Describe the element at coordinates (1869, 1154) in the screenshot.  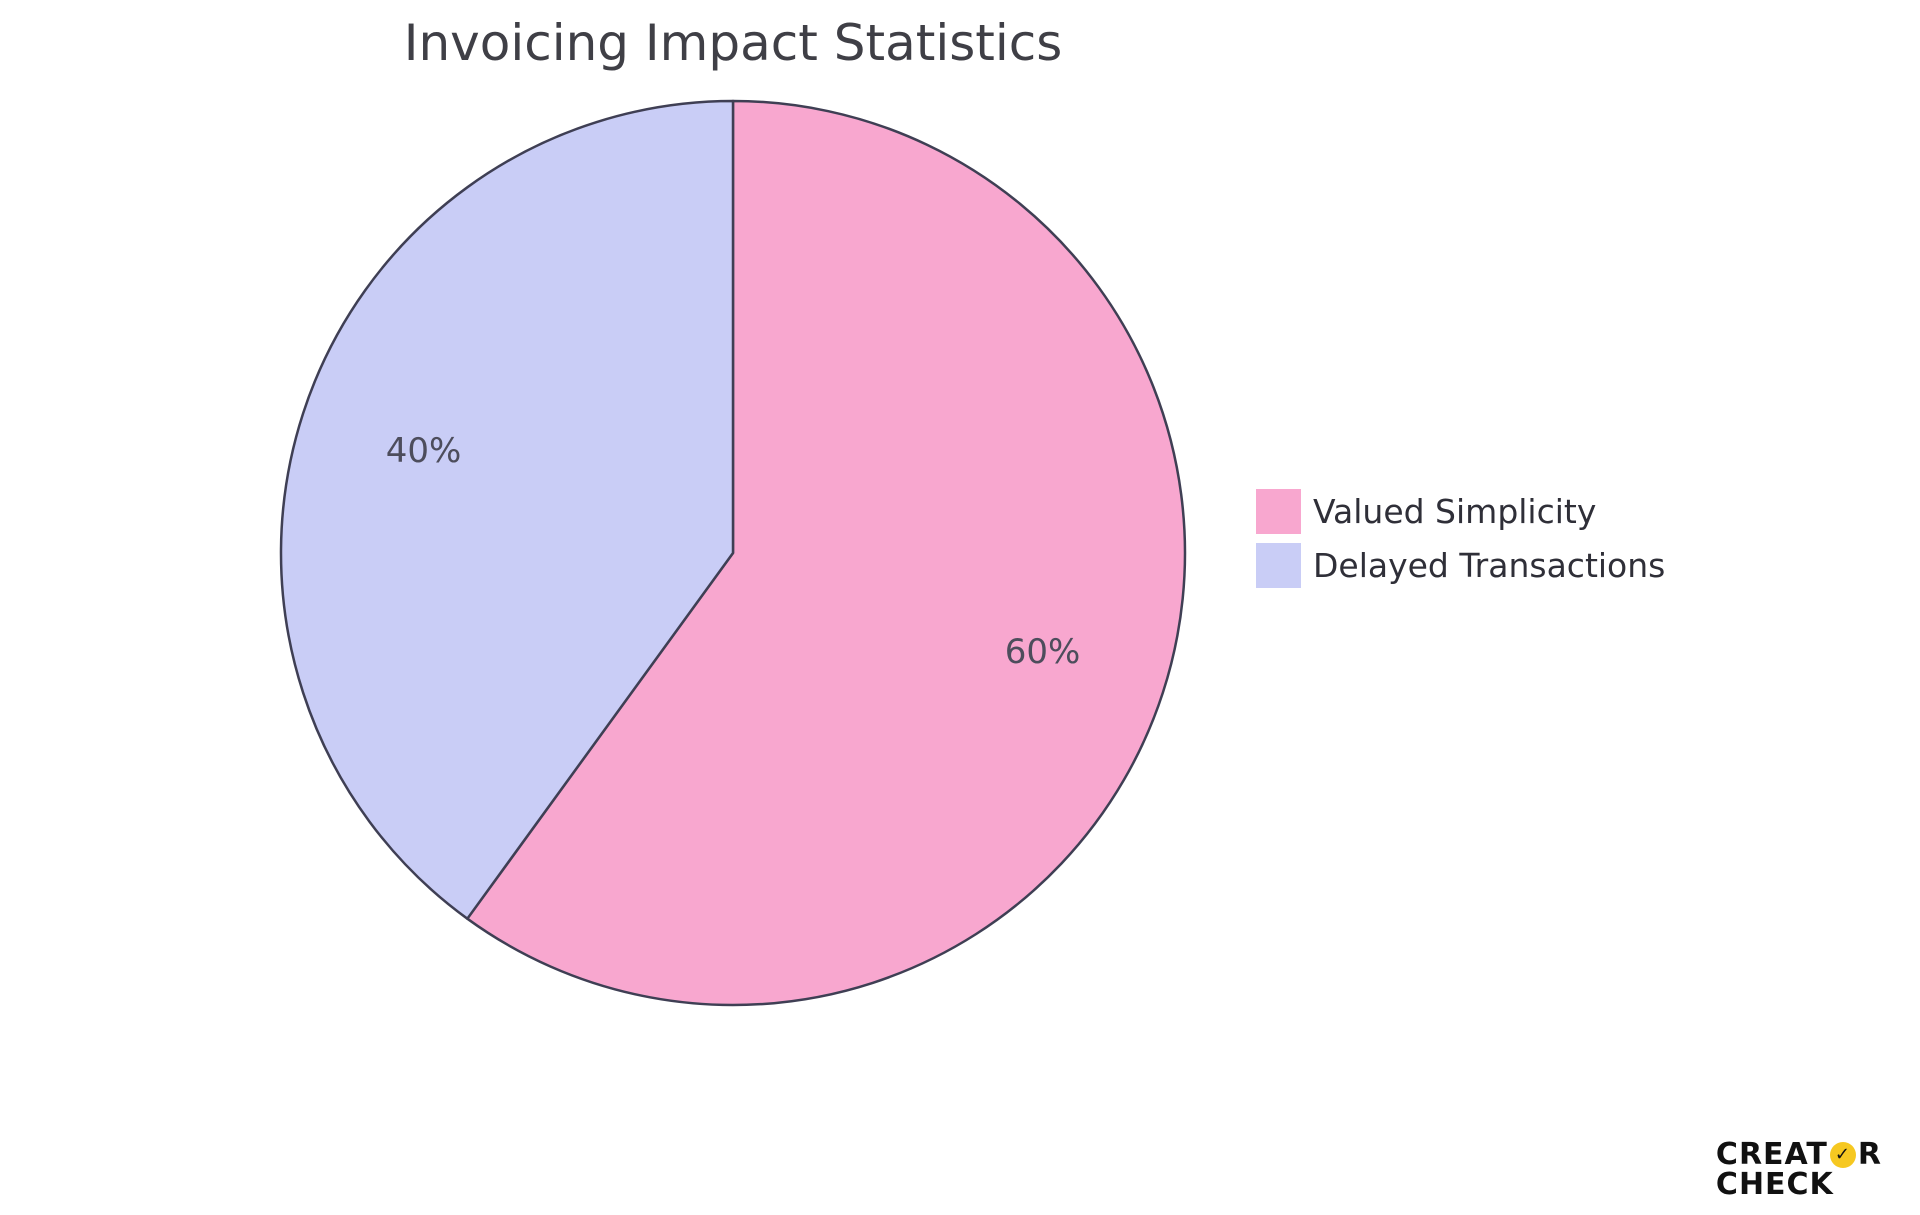
I see `creator-line1-suffix: R` at that location.